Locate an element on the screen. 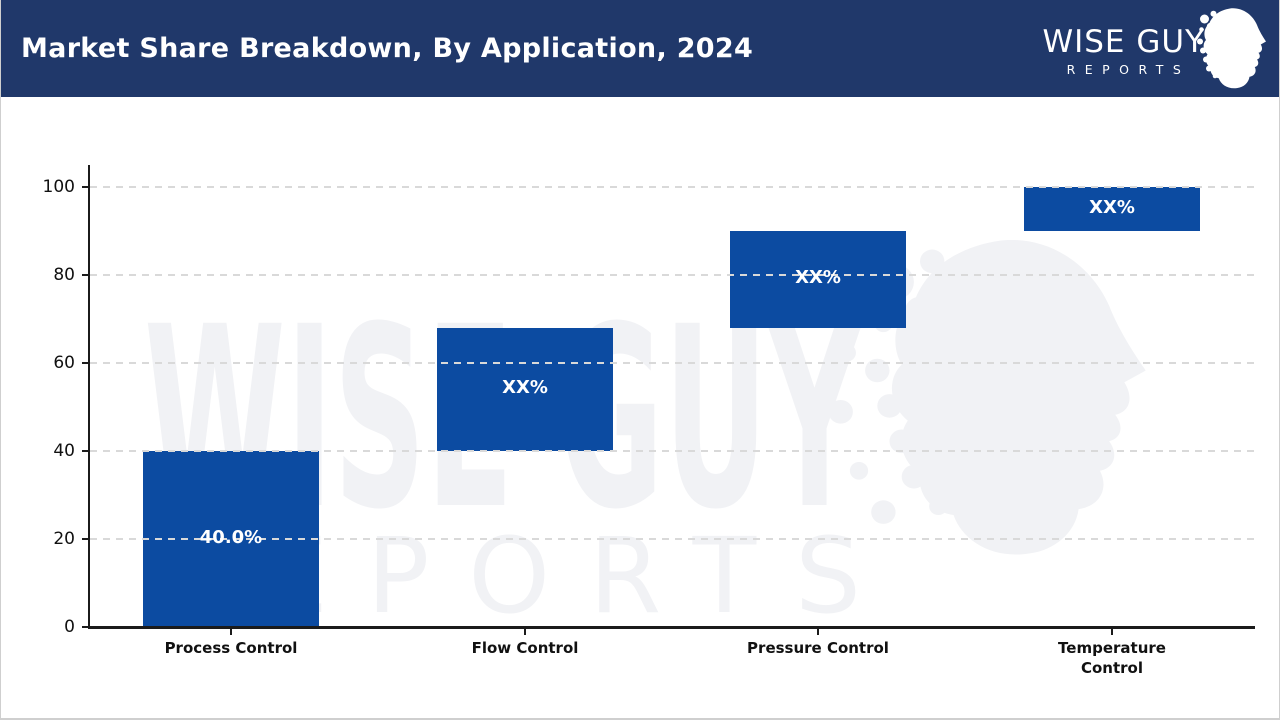 This screenshot has width=1280, height=720. y-tick-label: 60 is located at coordinates (64, 363).